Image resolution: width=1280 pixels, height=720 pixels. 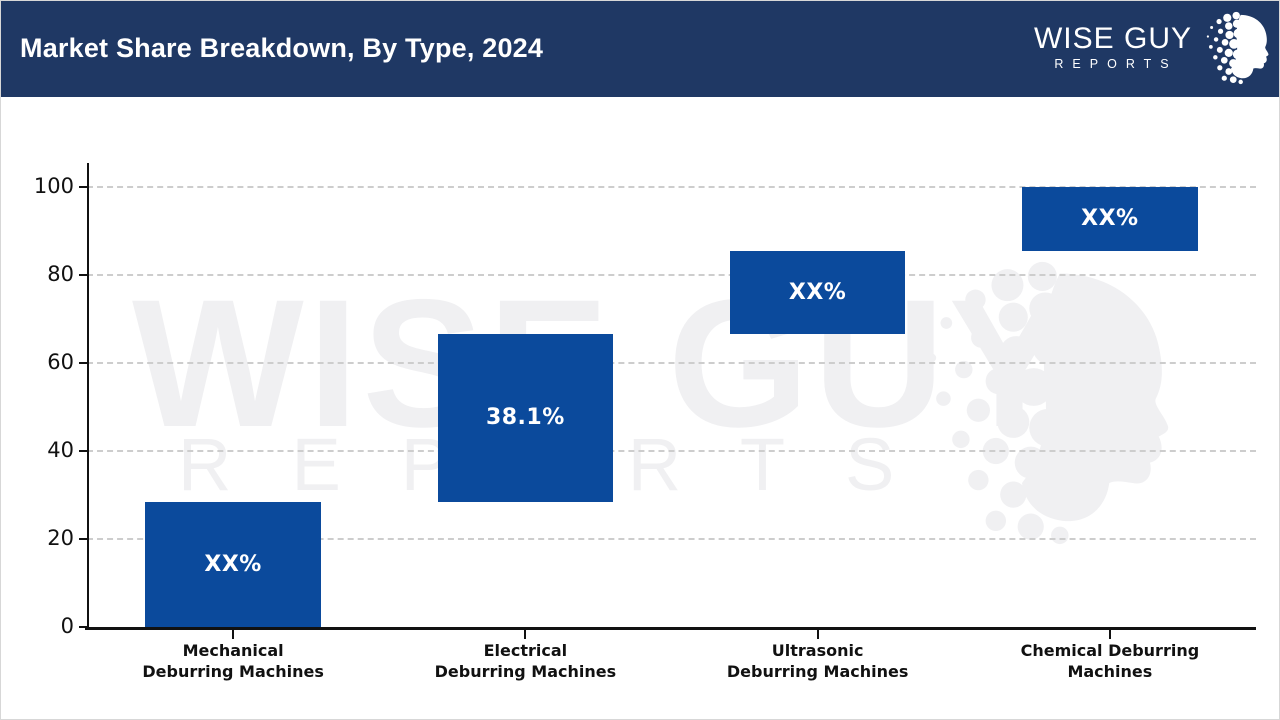 I want to click on bar-value-label: 38.1%, so click(x=525, y=418).